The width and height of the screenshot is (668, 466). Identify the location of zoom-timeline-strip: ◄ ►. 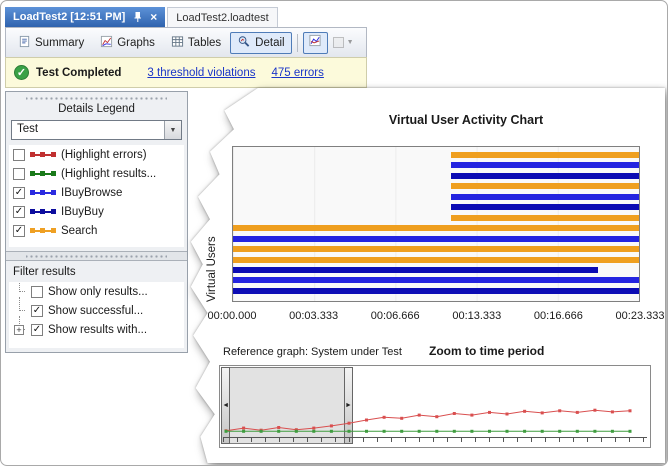
(435, 406).